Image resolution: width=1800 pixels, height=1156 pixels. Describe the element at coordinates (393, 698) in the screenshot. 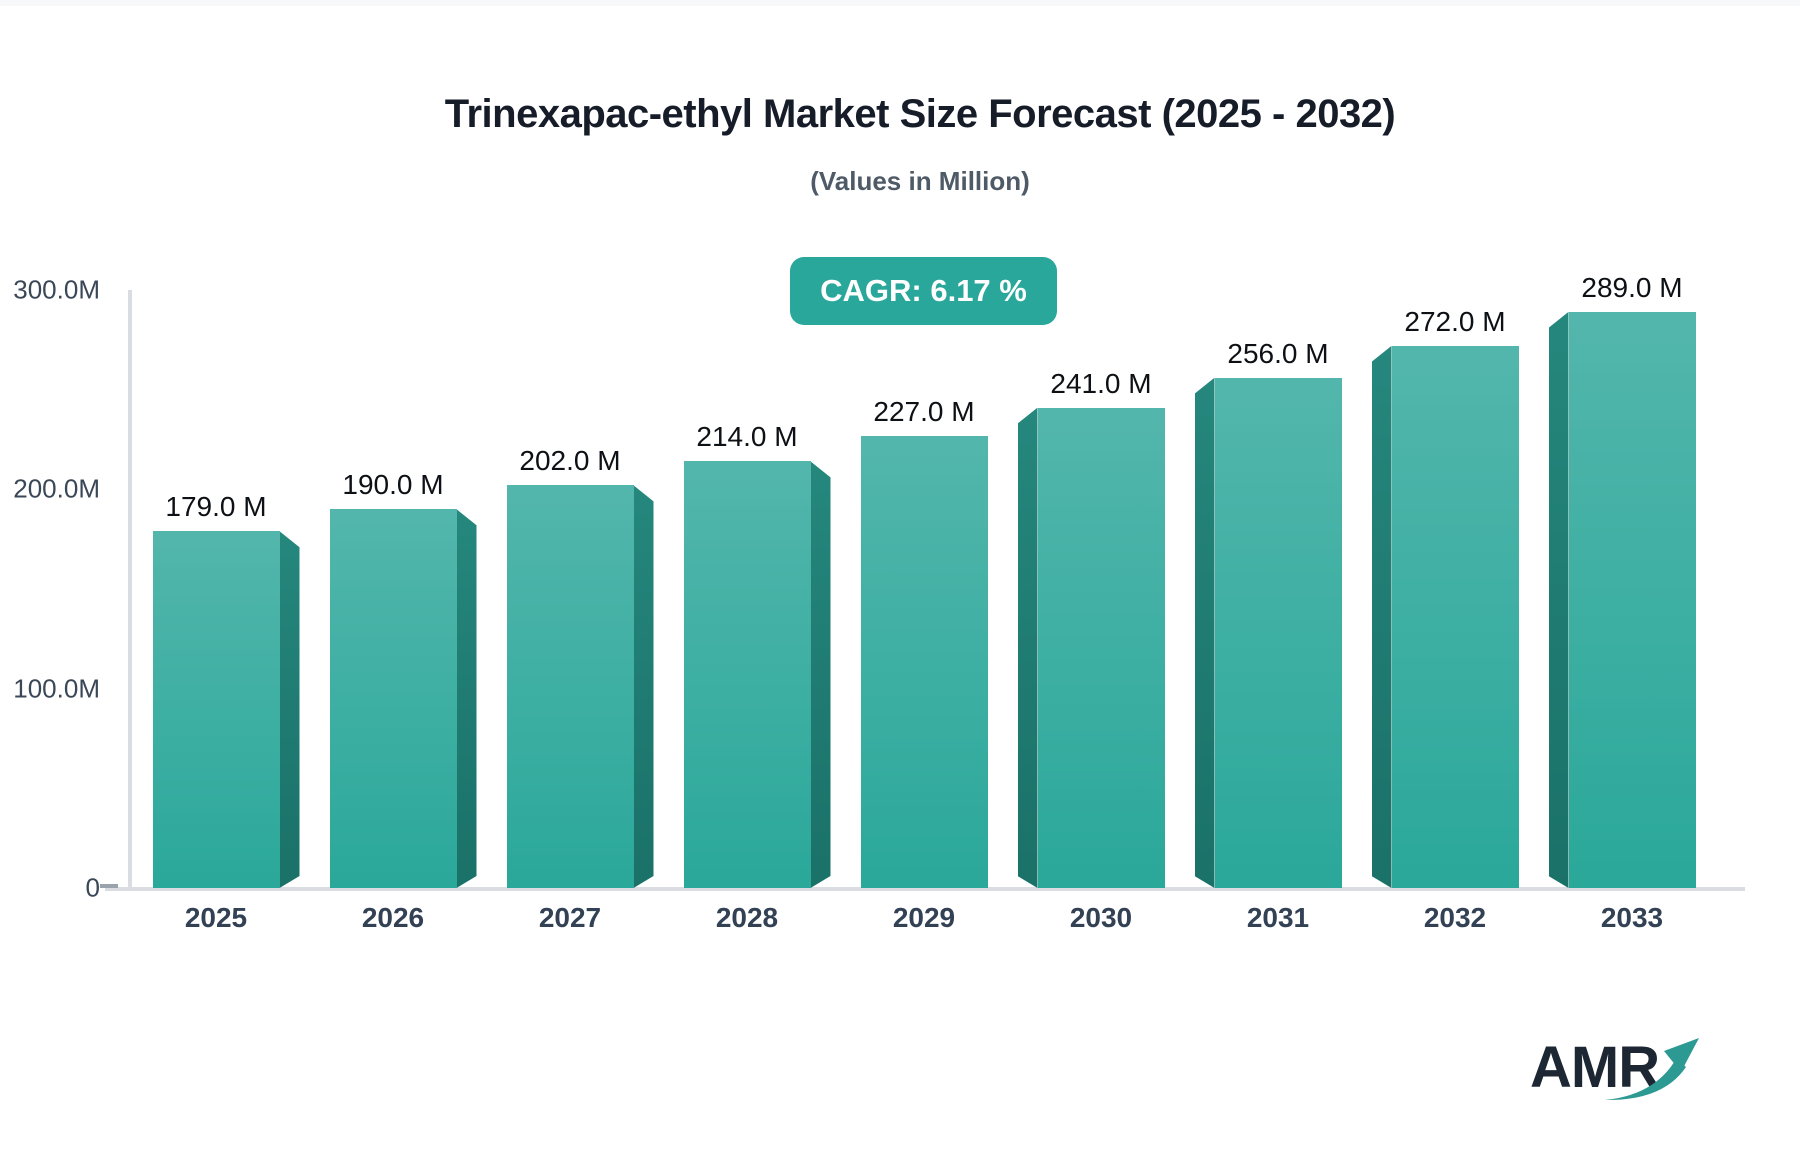

I see `bar-face-2026` at that location.